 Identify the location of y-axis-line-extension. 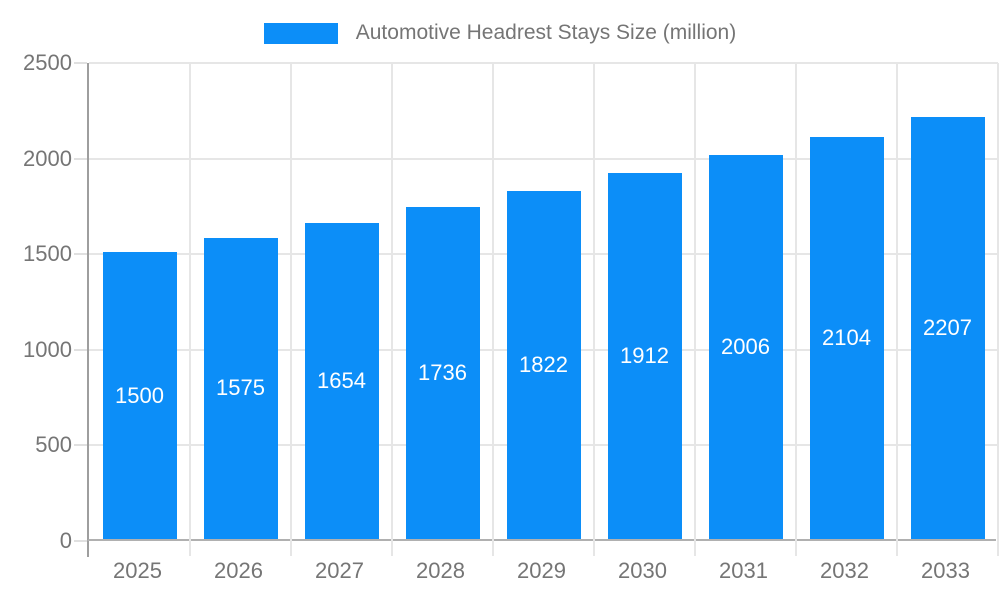
(88, 549).